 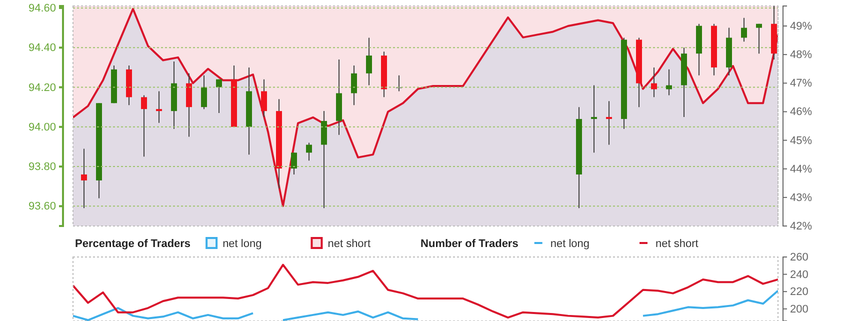 I want to click on y-tick-label: 46%, so click(x=801, y=112).